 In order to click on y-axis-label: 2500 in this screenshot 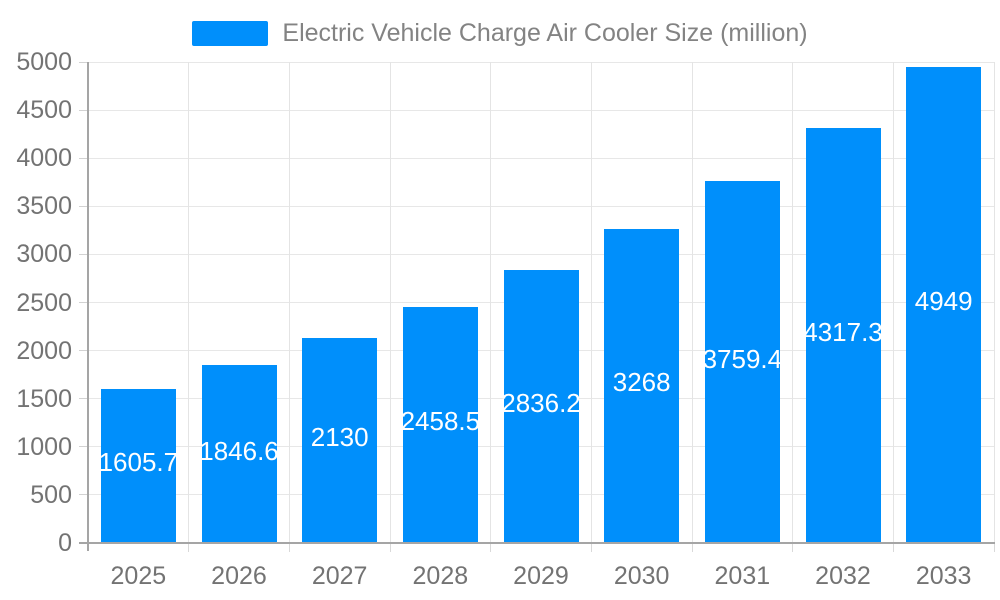, I will do `click(44, 302)`.